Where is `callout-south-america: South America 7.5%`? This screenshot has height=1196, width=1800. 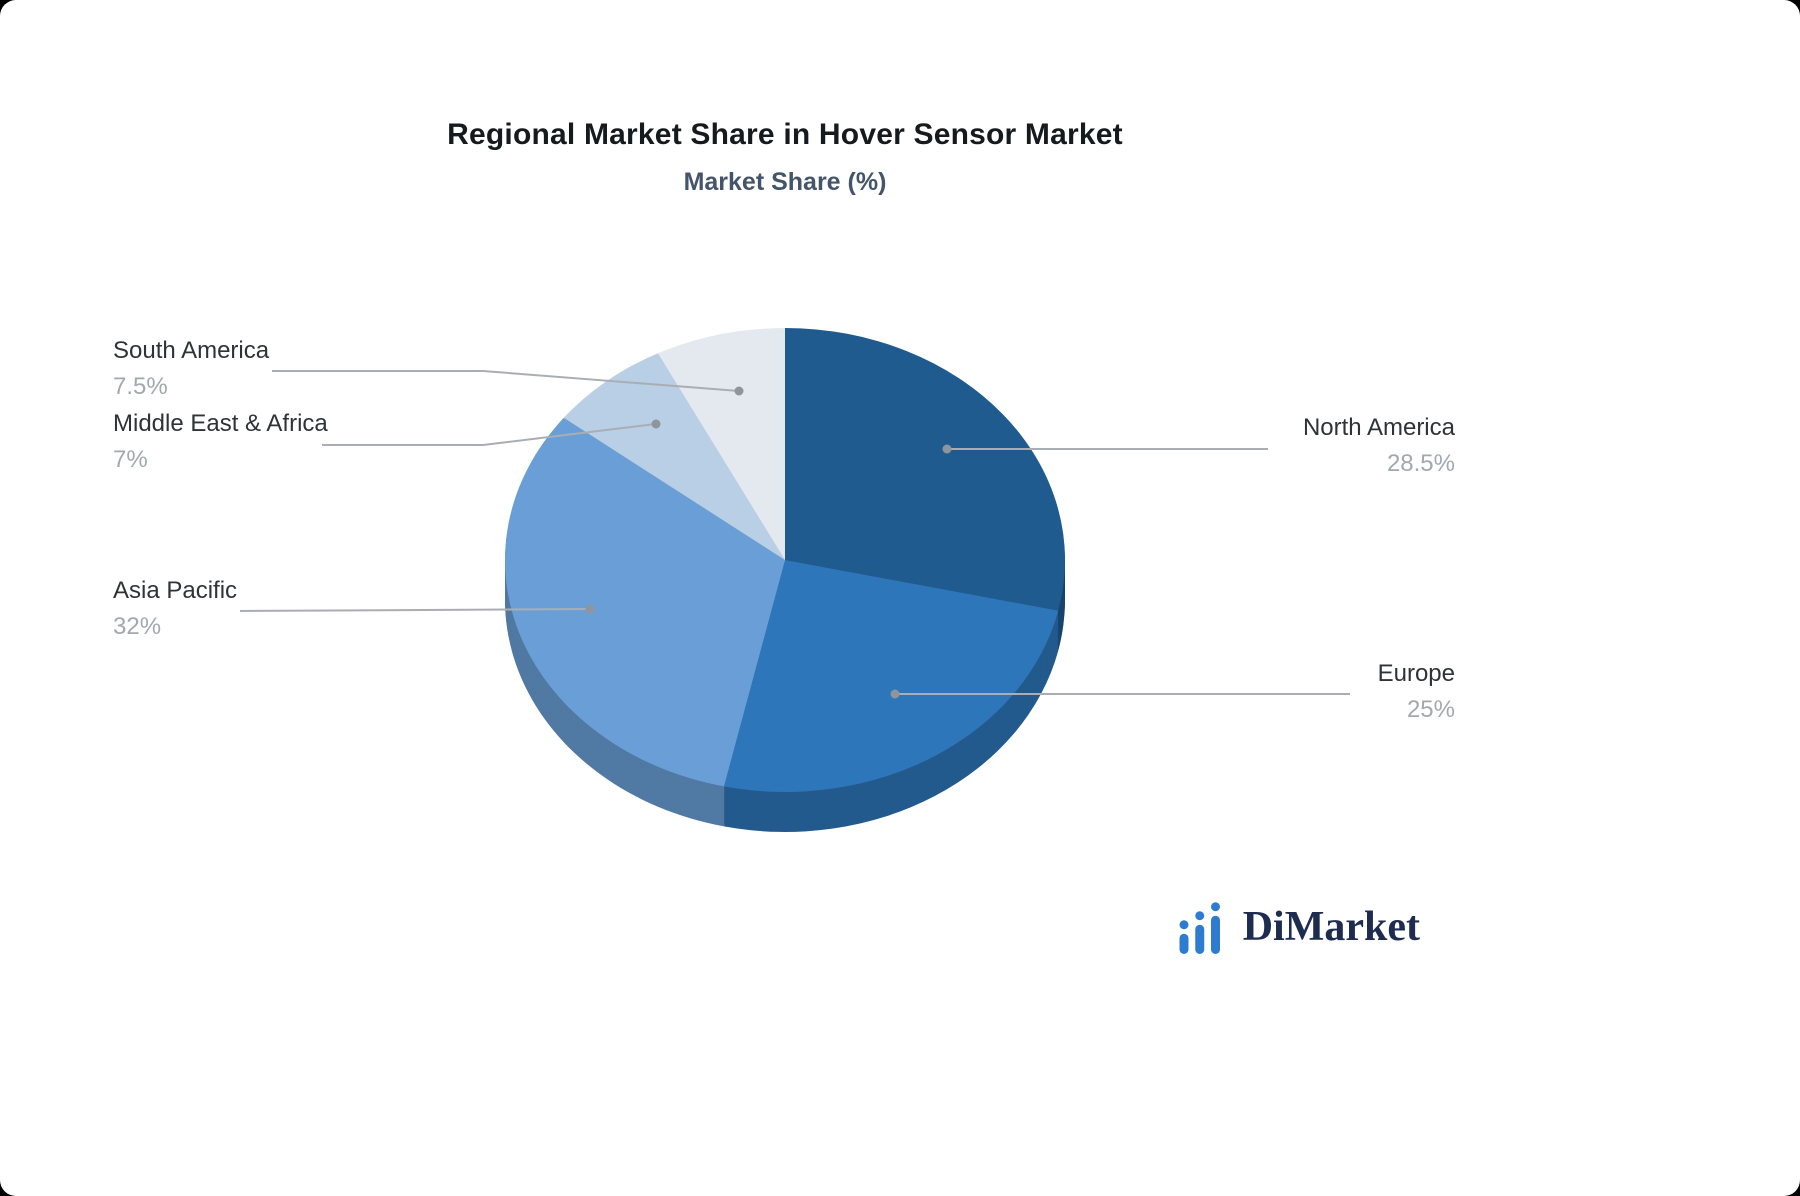 callout-south-america: South America 7.5% is located at coordinates (191, 371).